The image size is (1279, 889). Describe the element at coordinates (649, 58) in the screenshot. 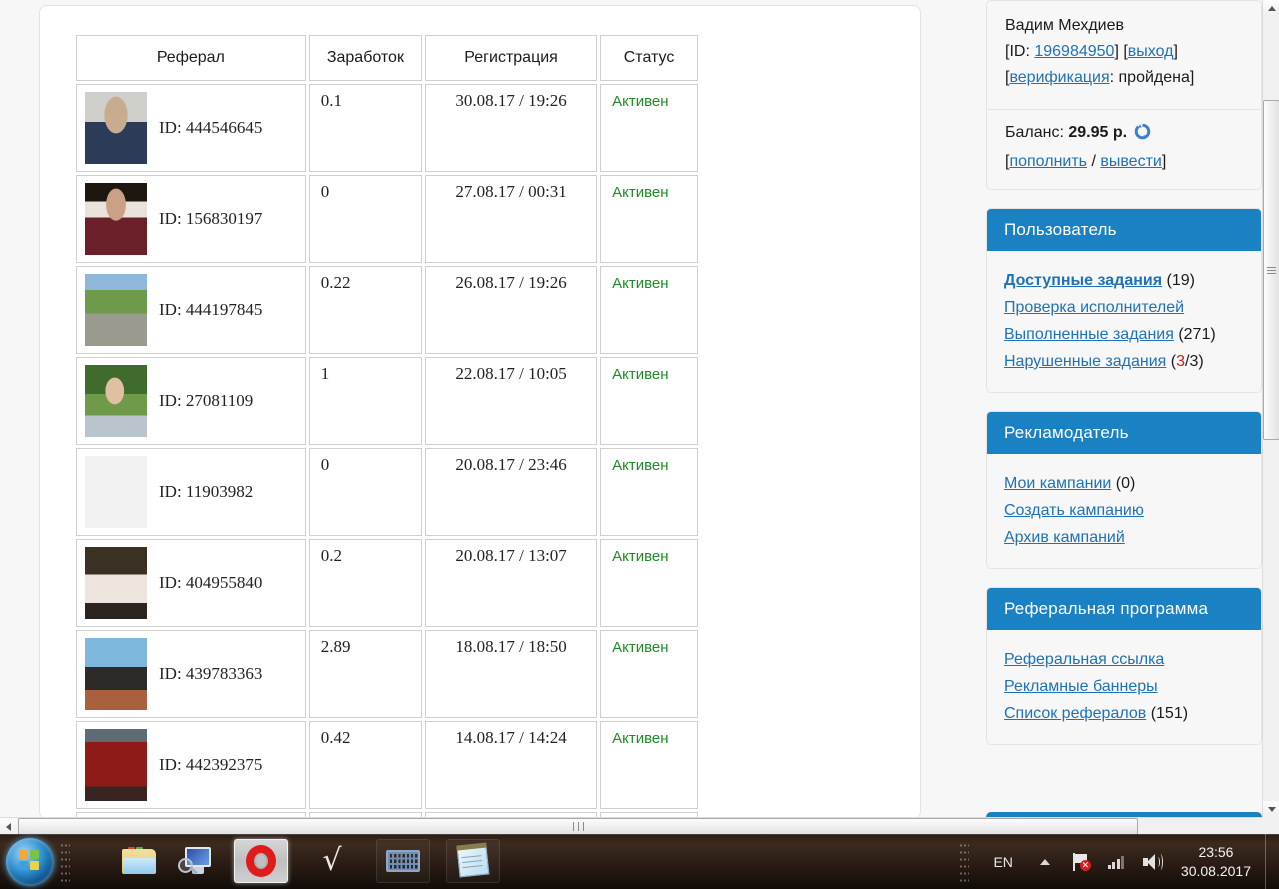

I see `column-header-status: Статус` at that location.